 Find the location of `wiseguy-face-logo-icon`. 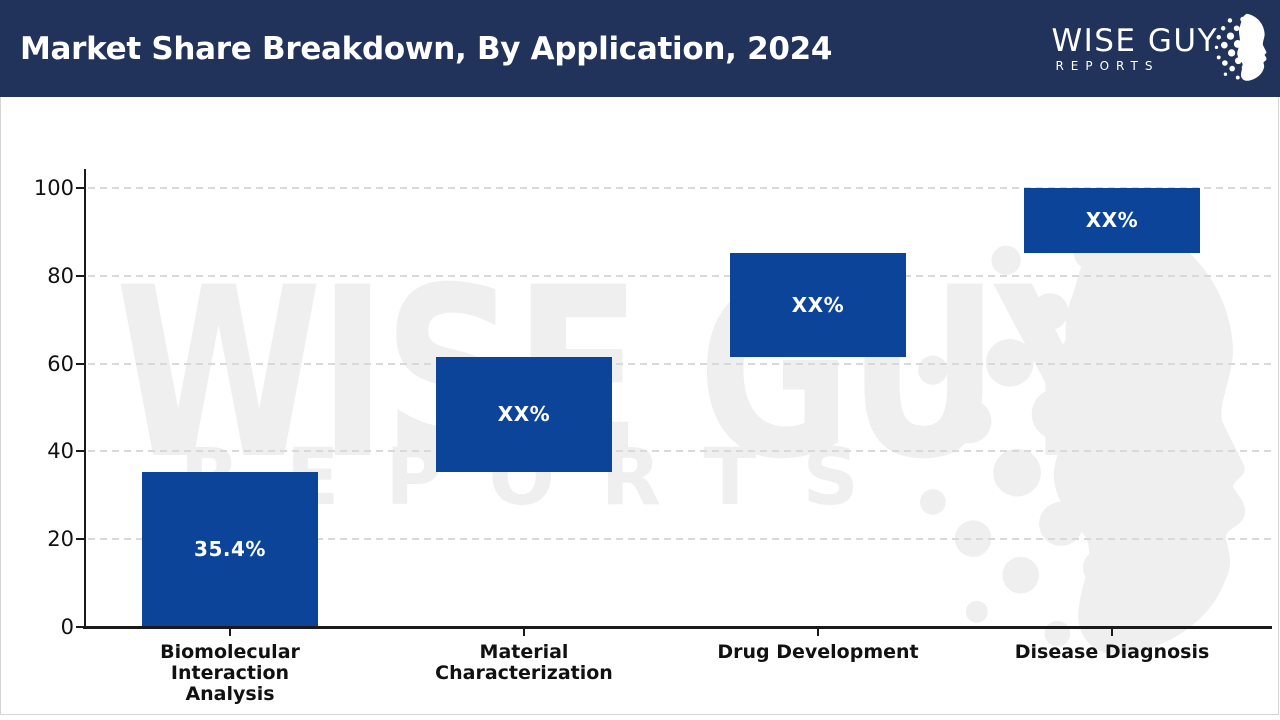

wiseguy-face-logo-icon is located at coordinates (1240, 47).